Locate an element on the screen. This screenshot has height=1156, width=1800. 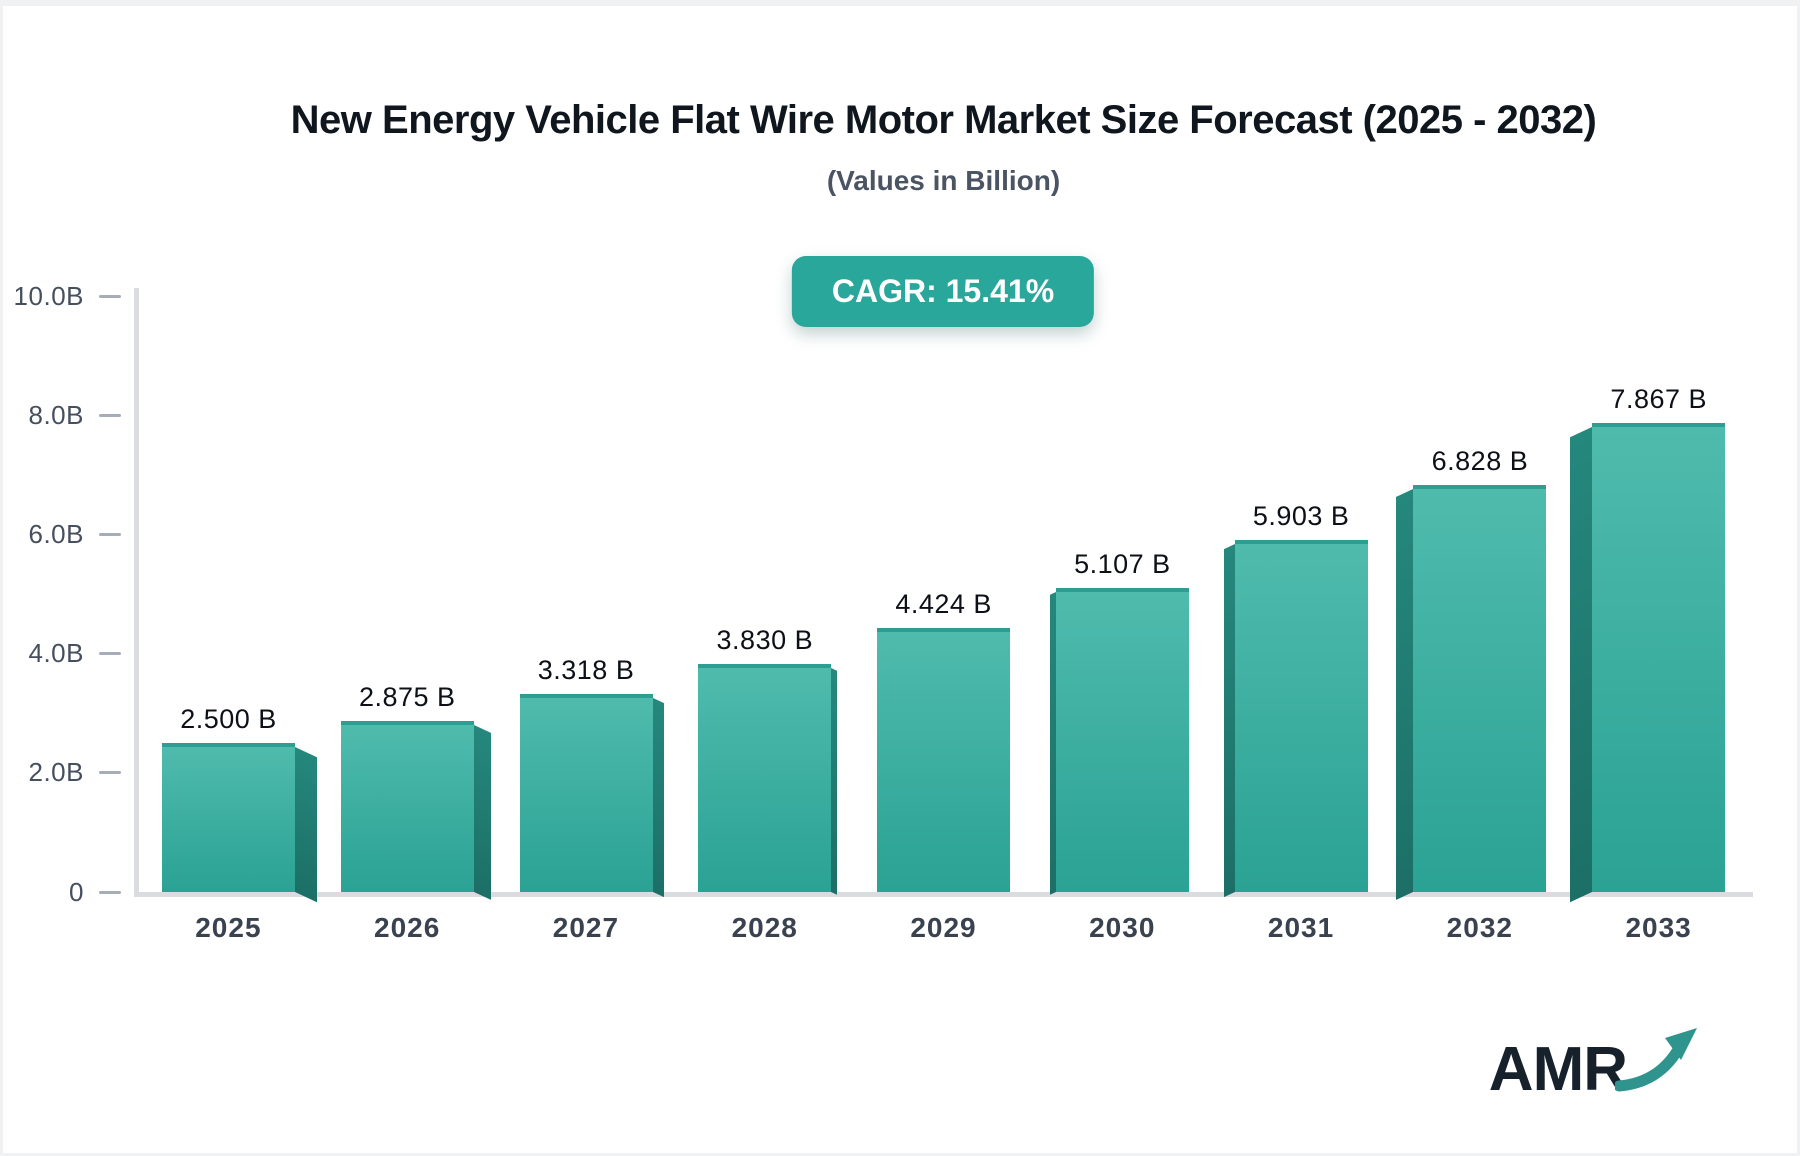
x-axis-label-2030: 2030 is located at coordinates (1122, 927).